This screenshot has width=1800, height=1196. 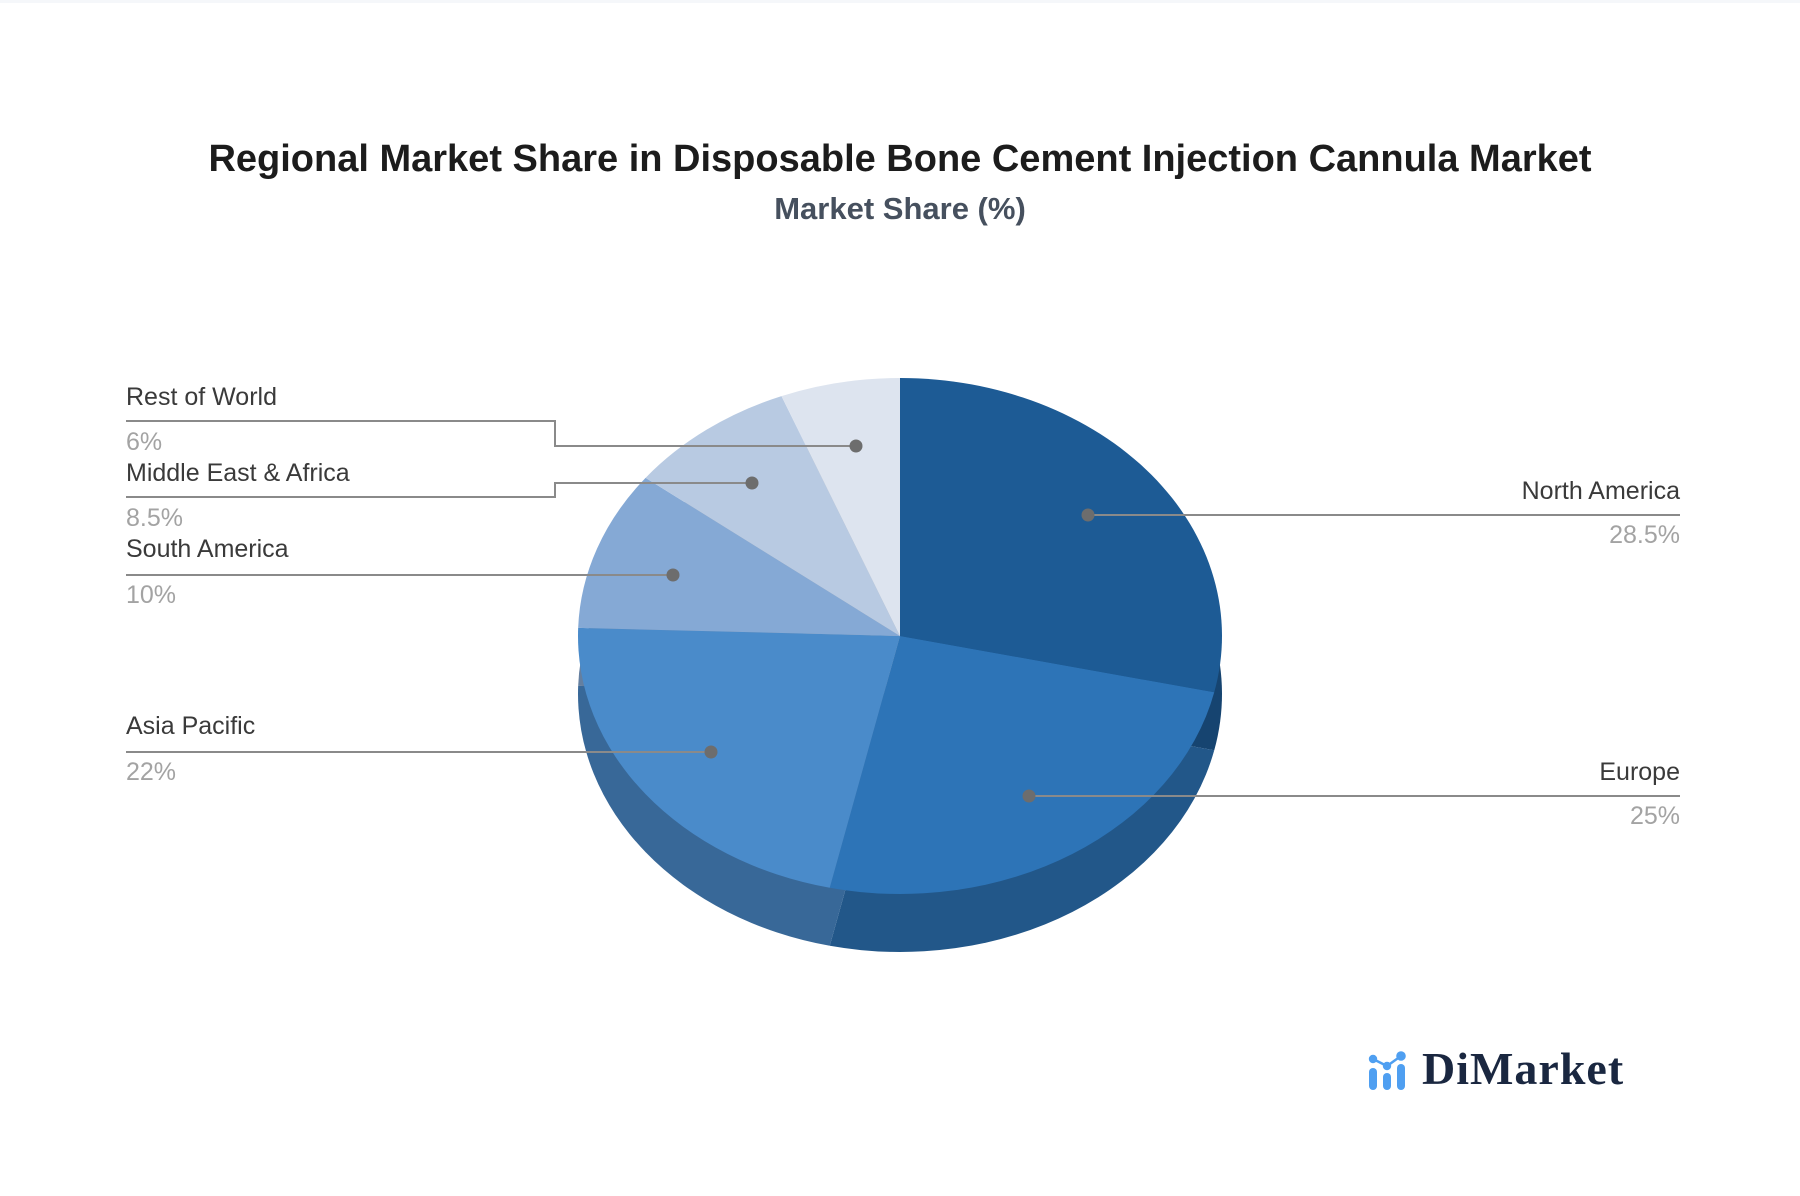 What do you see at coordinates (1022, 765) in the screenshot?
I see `pie-slice-europe` at bounding box center [1022, 765].